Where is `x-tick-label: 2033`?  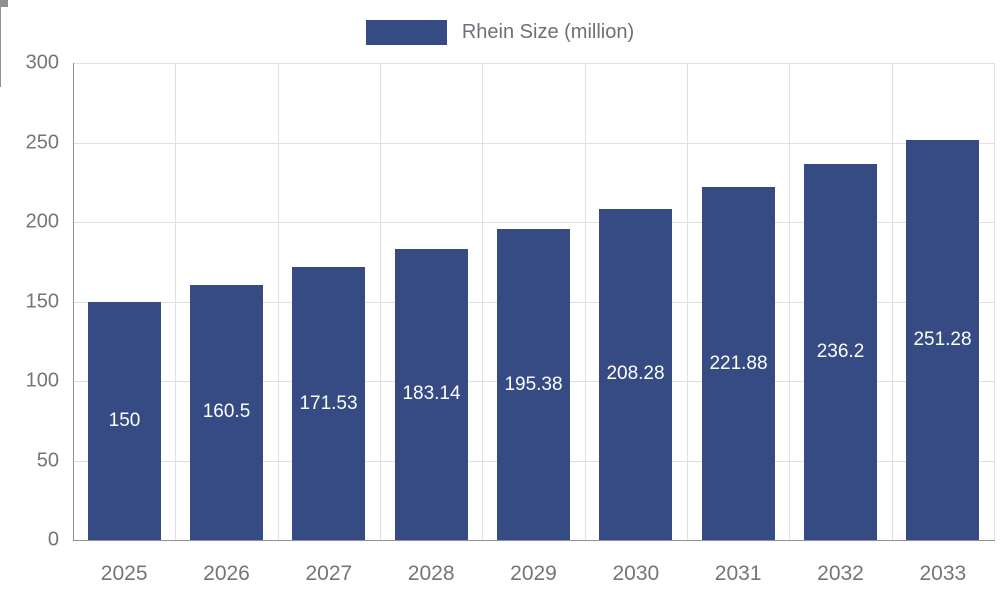 x-tick-label: 2033 is located at coordinates (943, 573).